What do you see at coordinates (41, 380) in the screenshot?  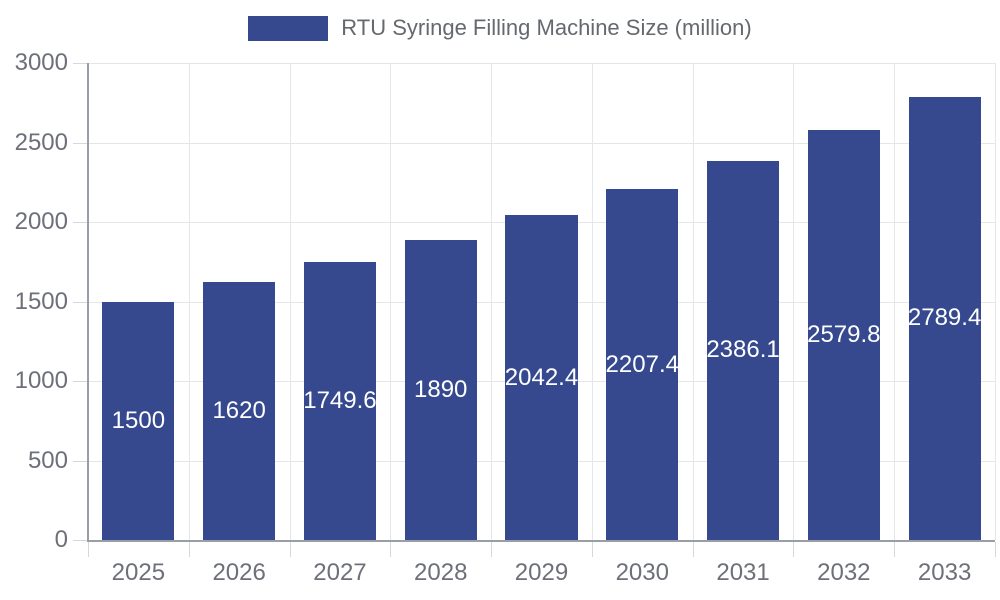 I see `y-tick-label: 1000` at bounding box center [41, 380].